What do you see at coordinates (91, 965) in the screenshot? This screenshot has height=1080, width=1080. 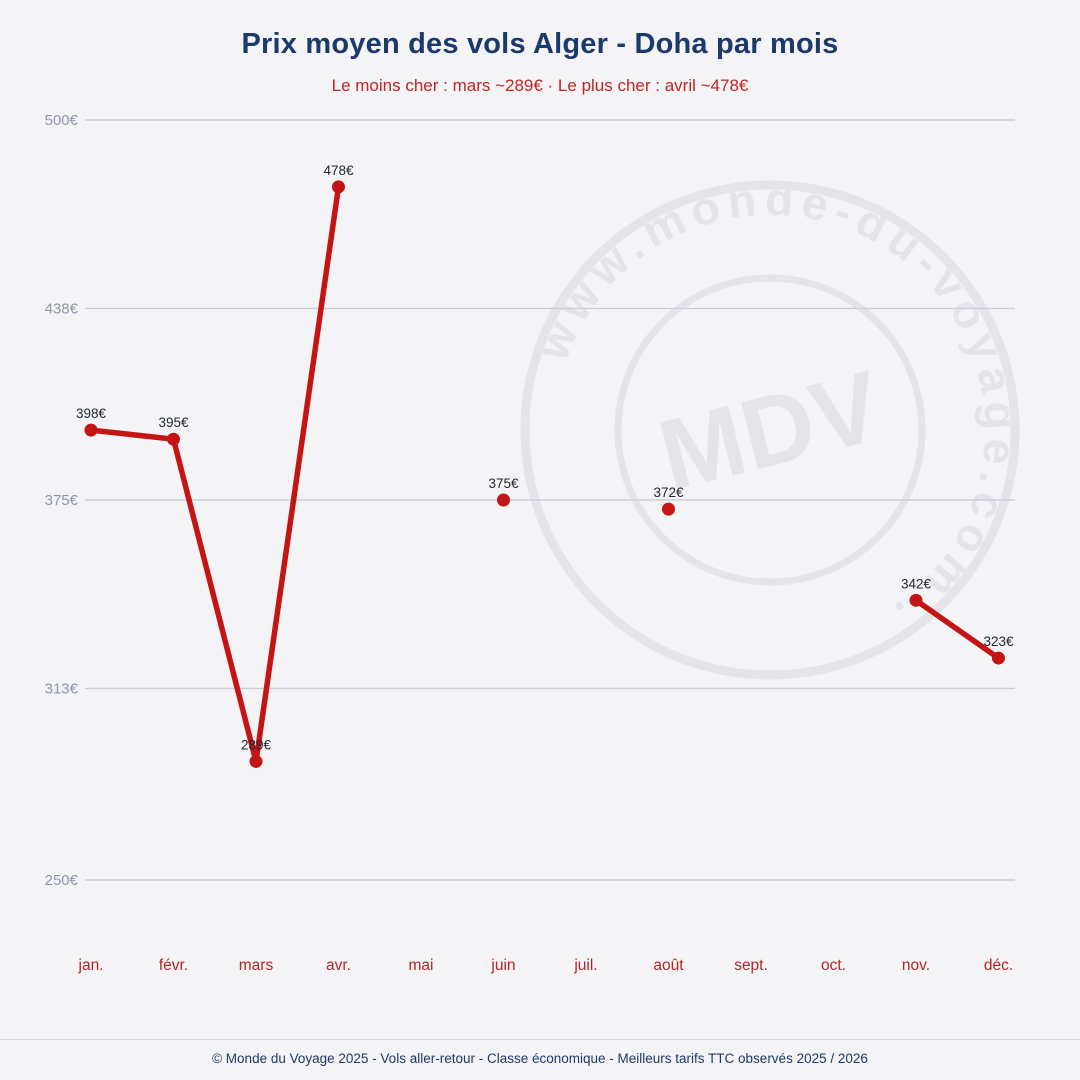 I see `month-label: jan.` at bounding box center [91, 965].